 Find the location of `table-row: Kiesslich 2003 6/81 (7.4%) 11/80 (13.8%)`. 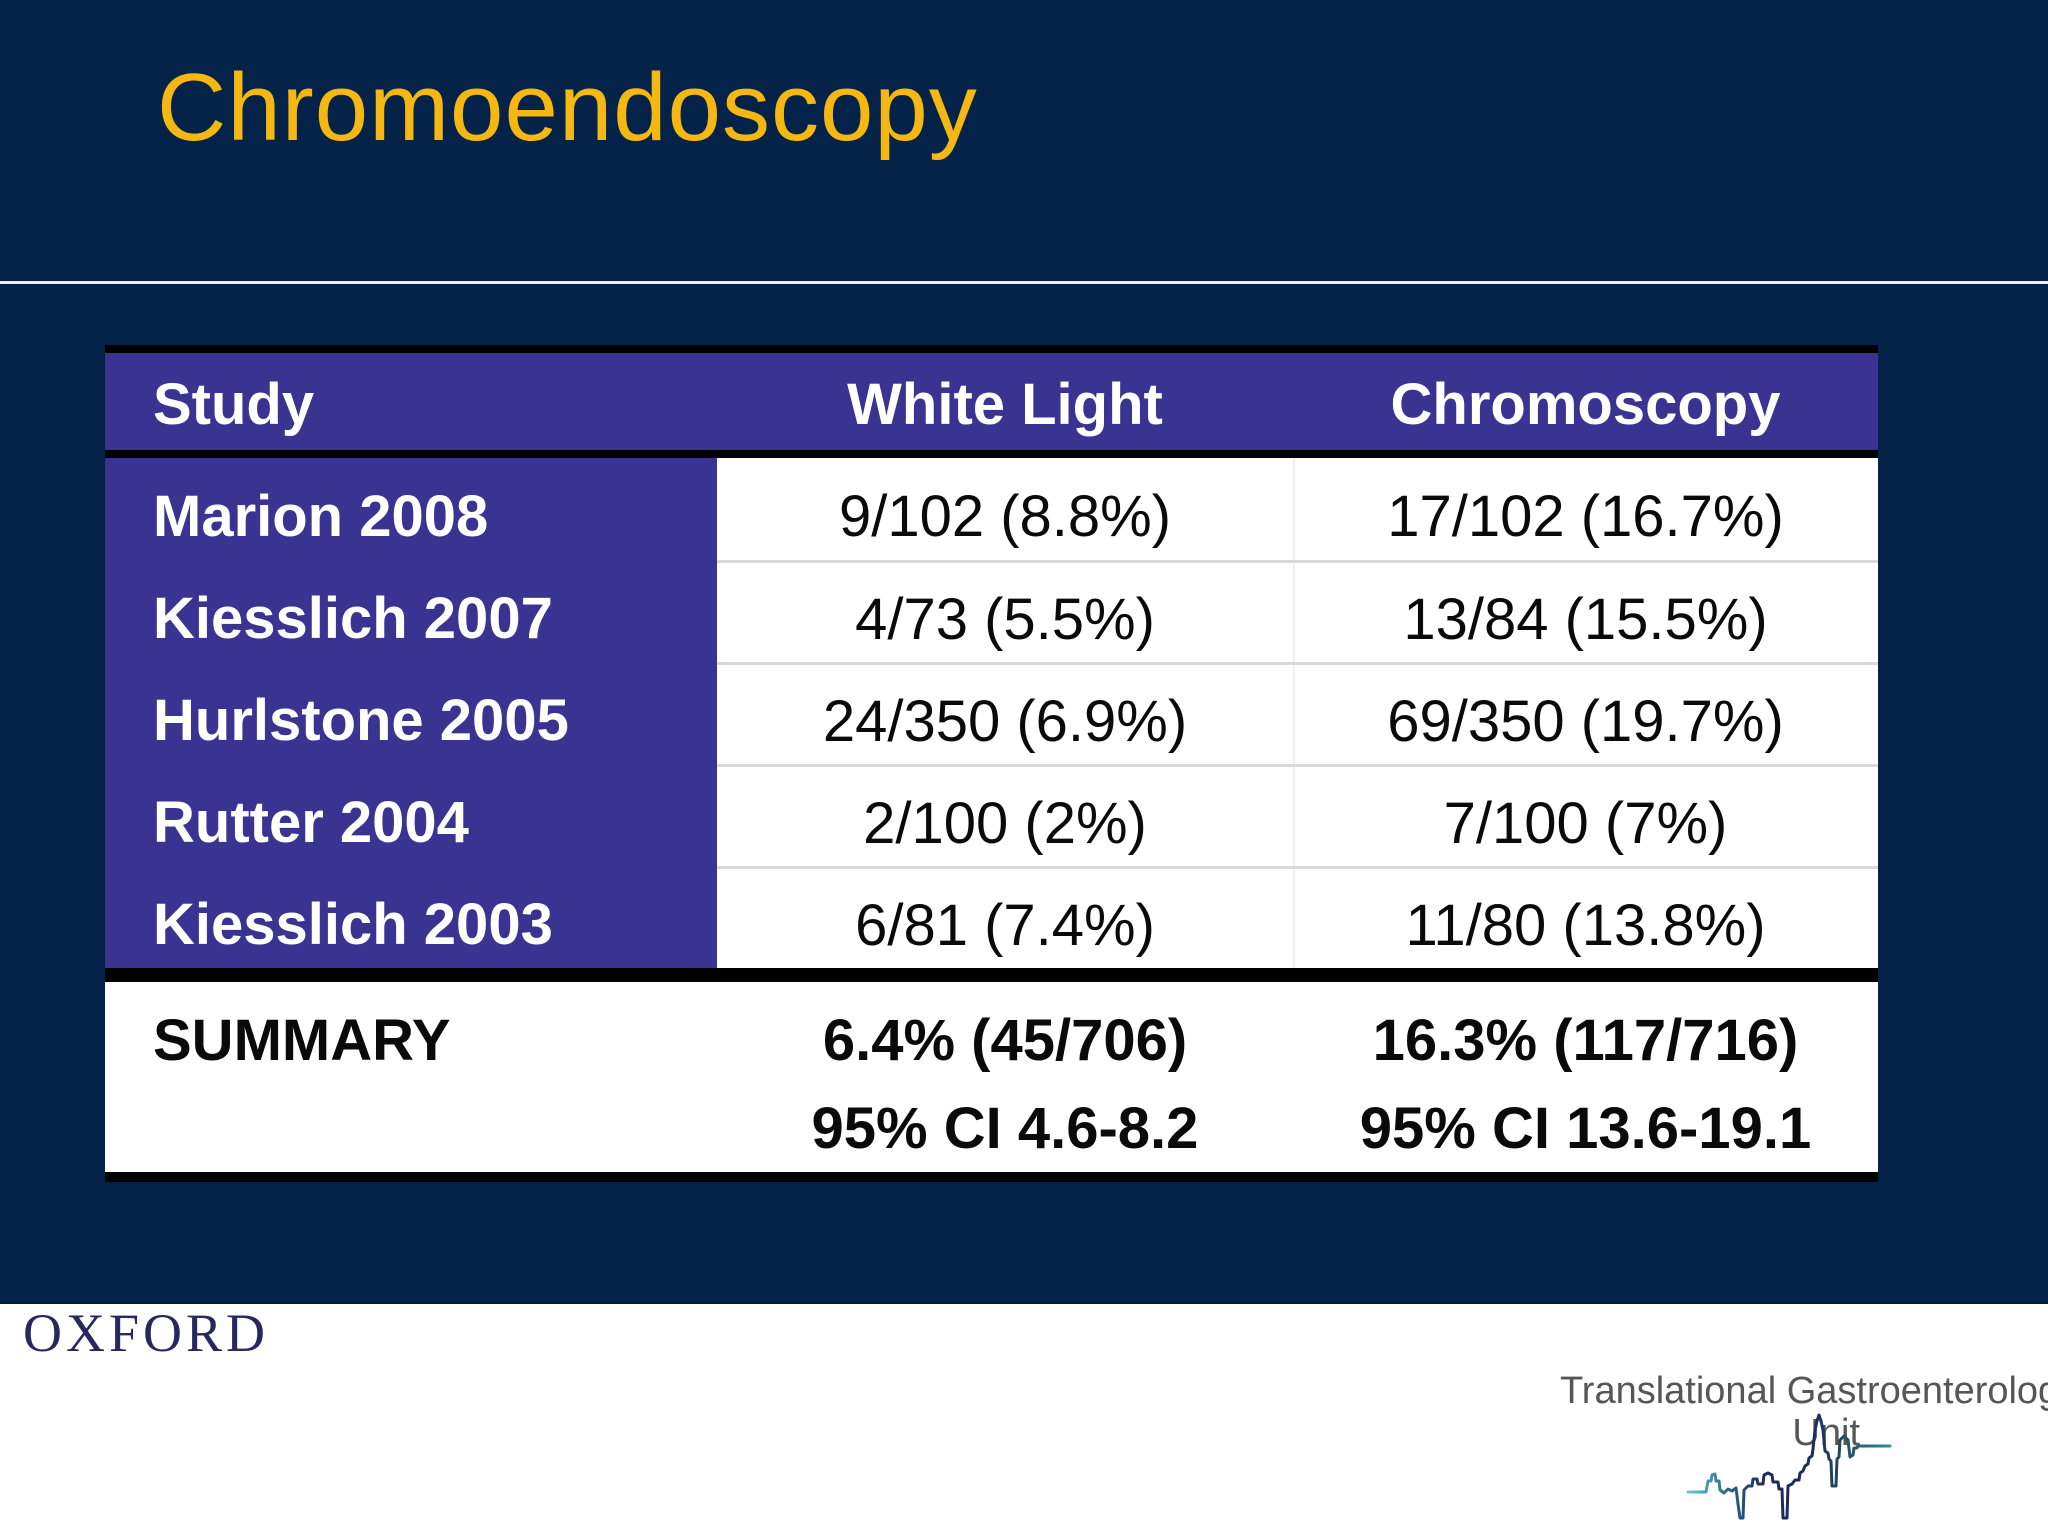

table-row: Kiesslich 2003 6/81 (7.4%) 11/80 (13.8%) is located at coordinates (991, 917).